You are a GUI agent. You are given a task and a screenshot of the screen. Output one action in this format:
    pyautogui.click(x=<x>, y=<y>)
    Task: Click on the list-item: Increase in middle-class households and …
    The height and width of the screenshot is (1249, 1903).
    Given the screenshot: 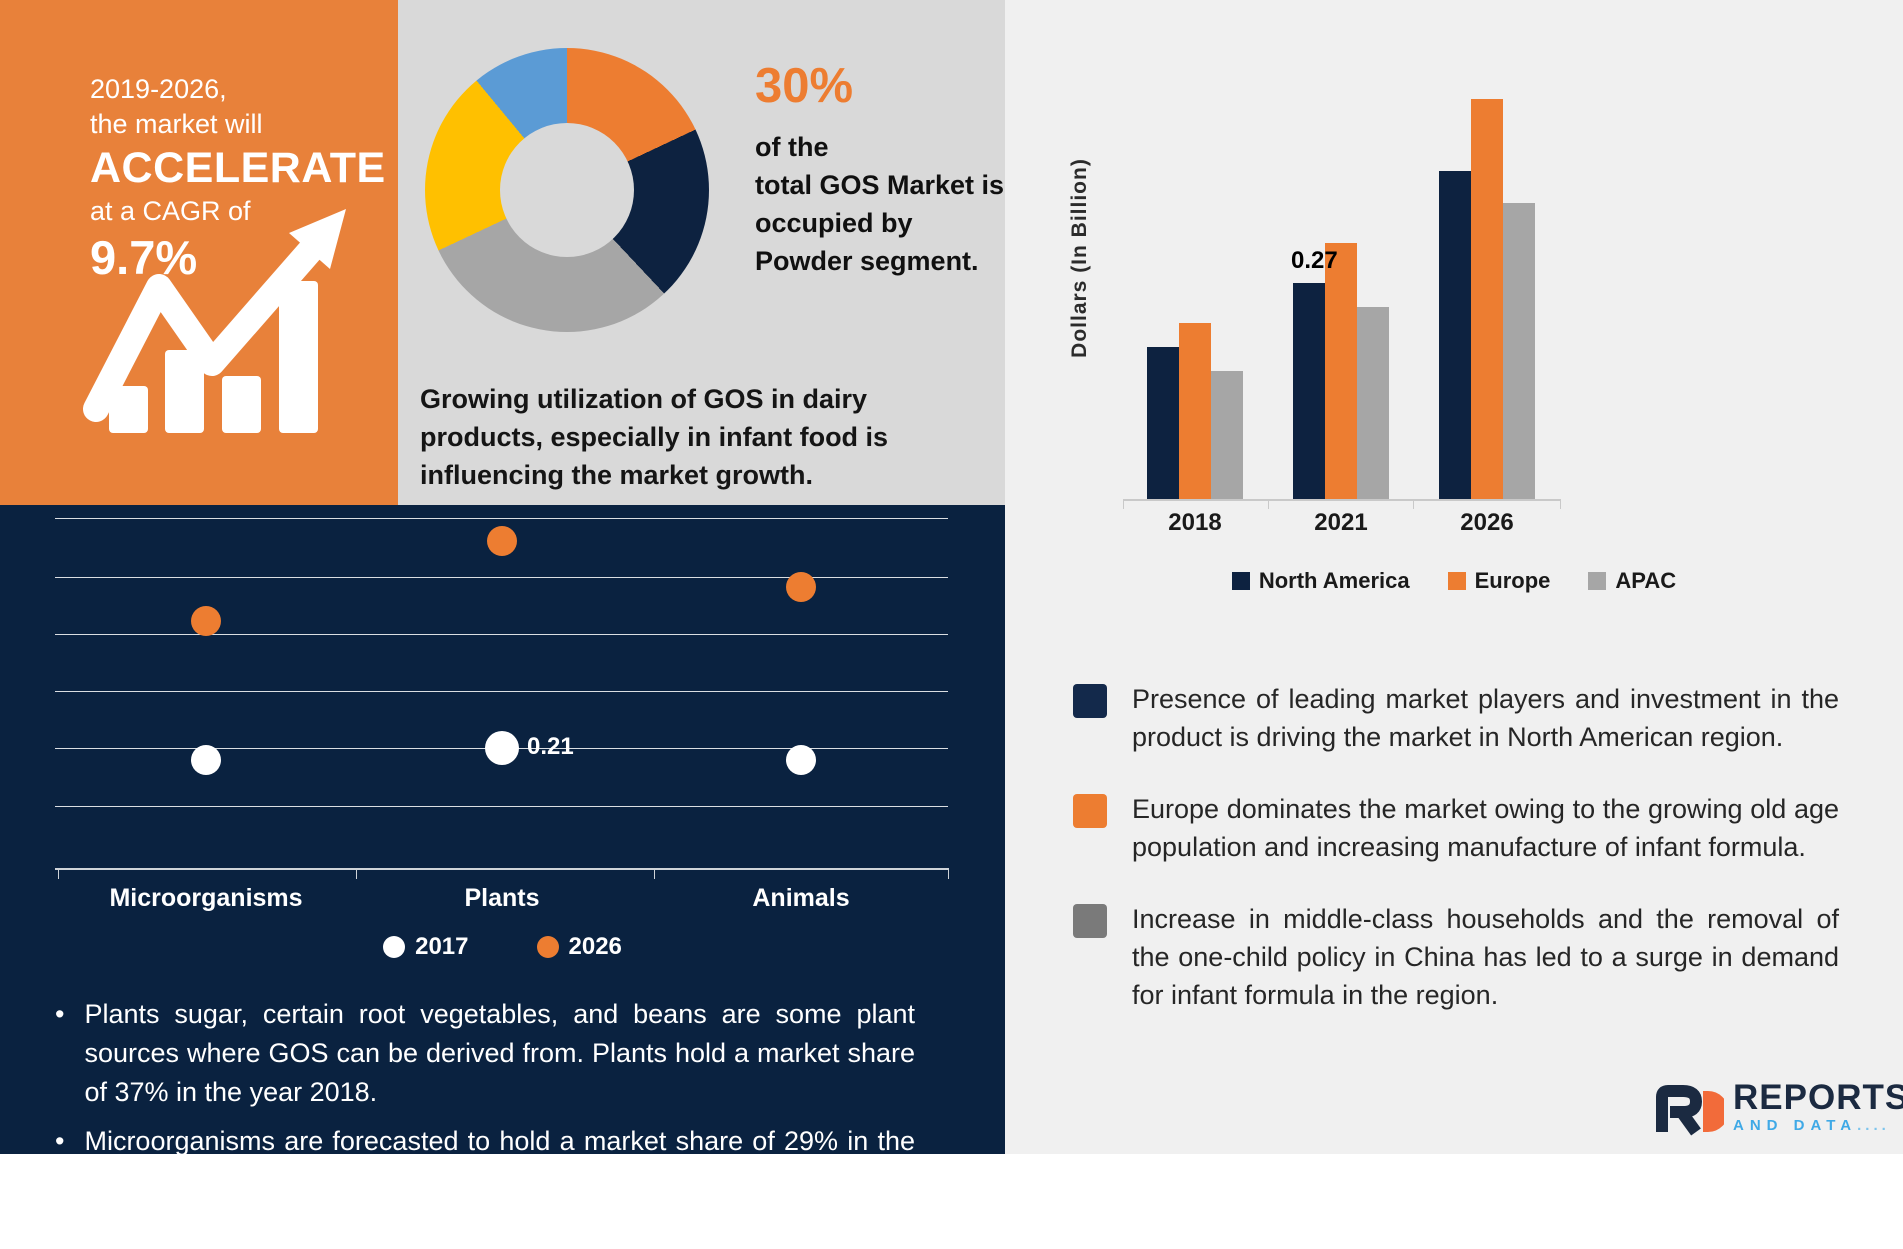 What is the action you would take?
    pyautogui.click(x=1456, y=957)
    